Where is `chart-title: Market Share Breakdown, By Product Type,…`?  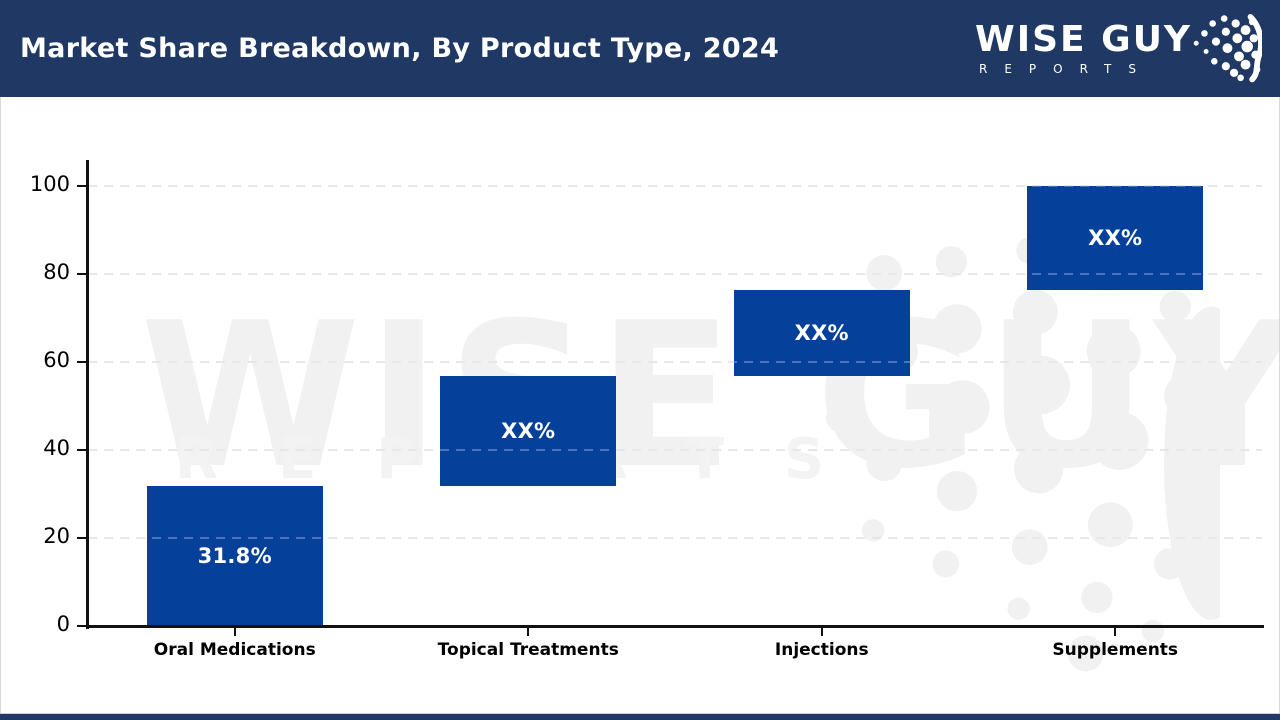 chart-title: Market Share Breakdown, By Product Type,… is located at coordinates (400, 48).